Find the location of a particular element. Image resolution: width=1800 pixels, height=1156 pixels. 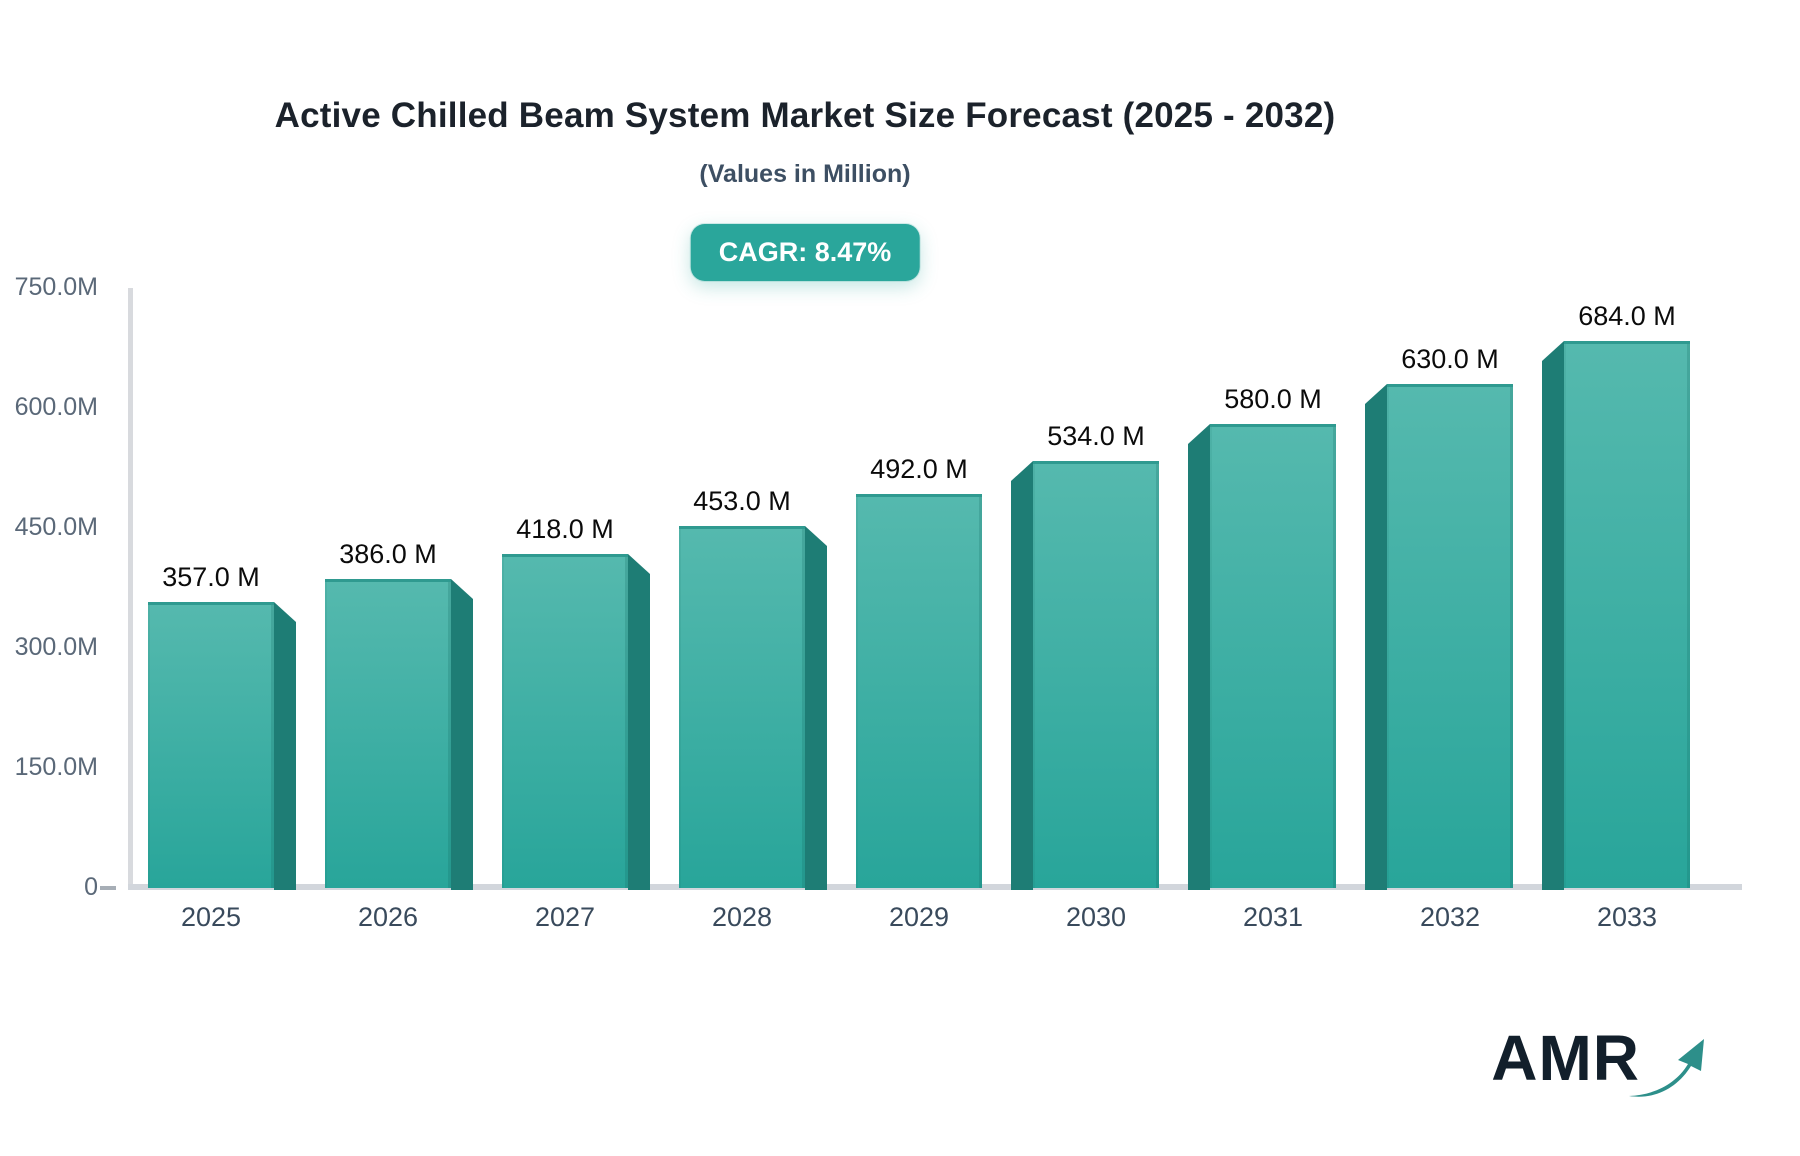

bar-side-face-2033 is located at coordinates (1553, 615).